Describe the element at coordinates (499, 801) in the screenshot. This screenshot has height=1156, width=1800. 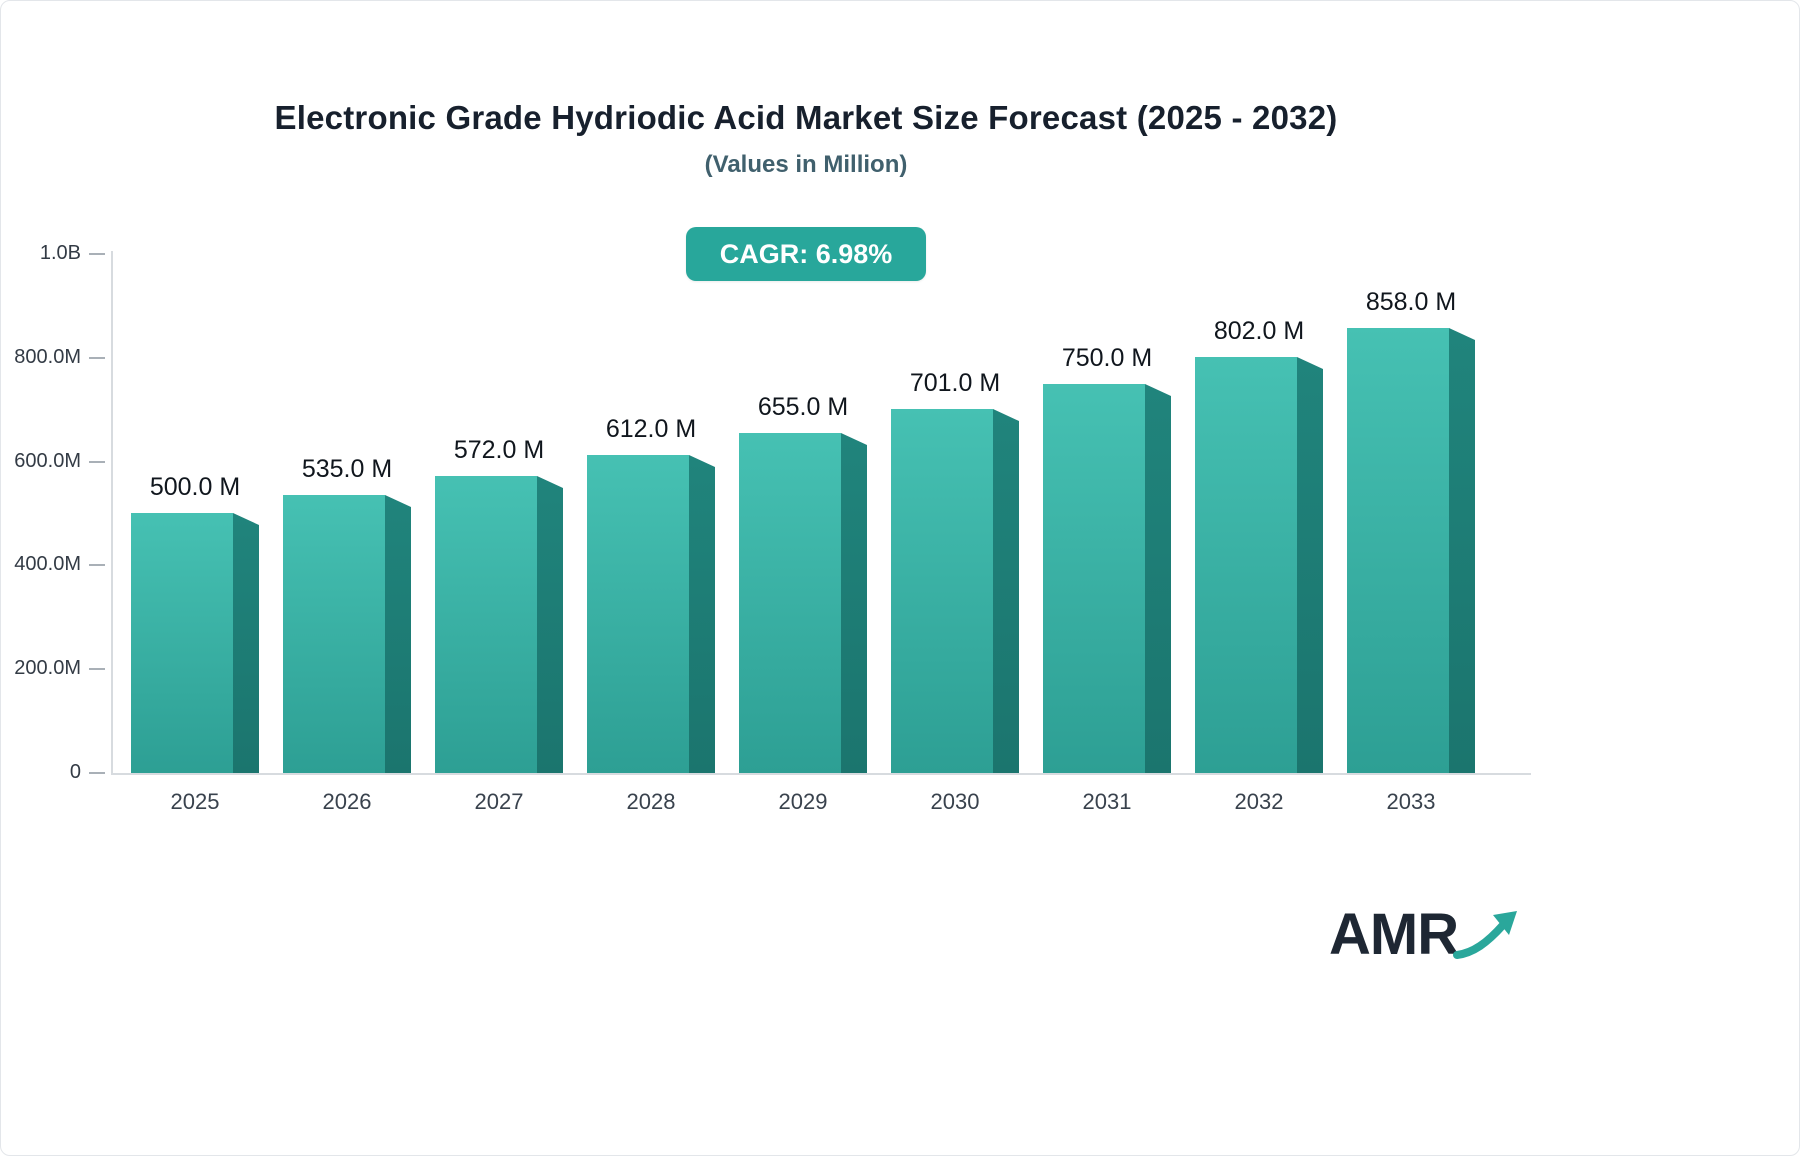
I see `x-tick-label: 2027` at that location.